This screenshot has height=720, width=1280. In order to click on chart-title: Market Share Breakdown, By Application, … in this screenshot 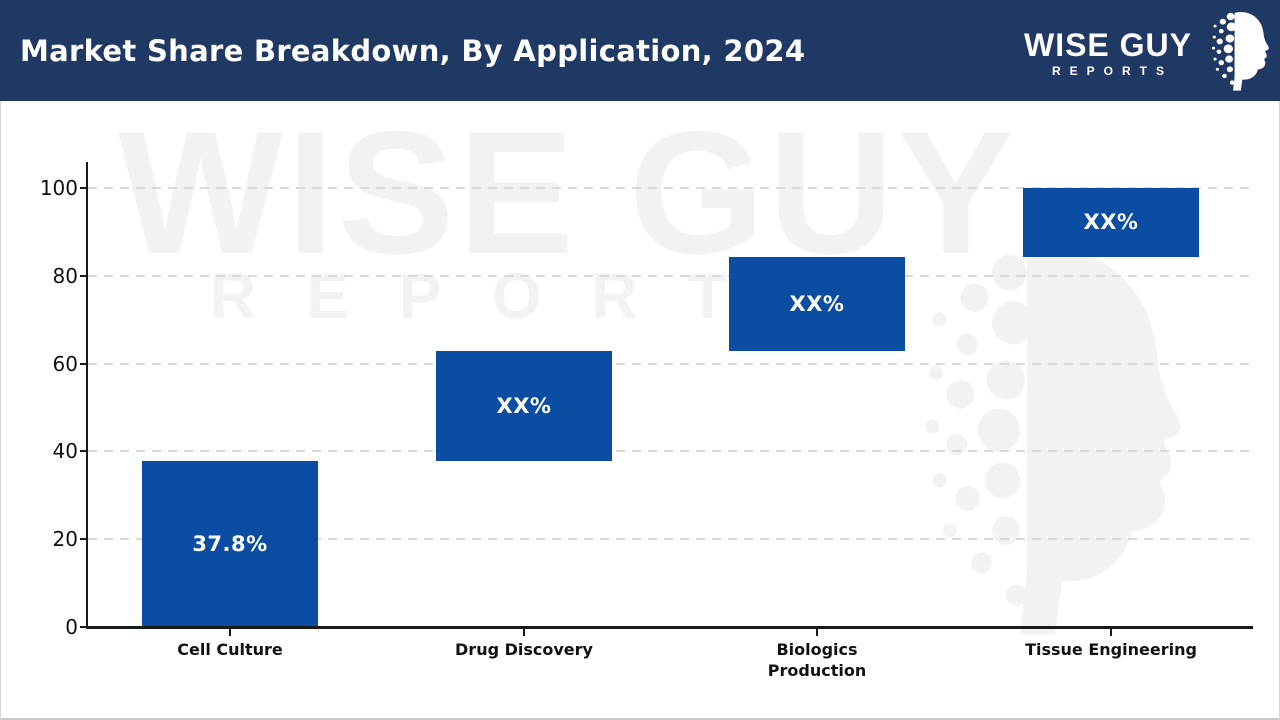, I will do `click(413, 50)`.